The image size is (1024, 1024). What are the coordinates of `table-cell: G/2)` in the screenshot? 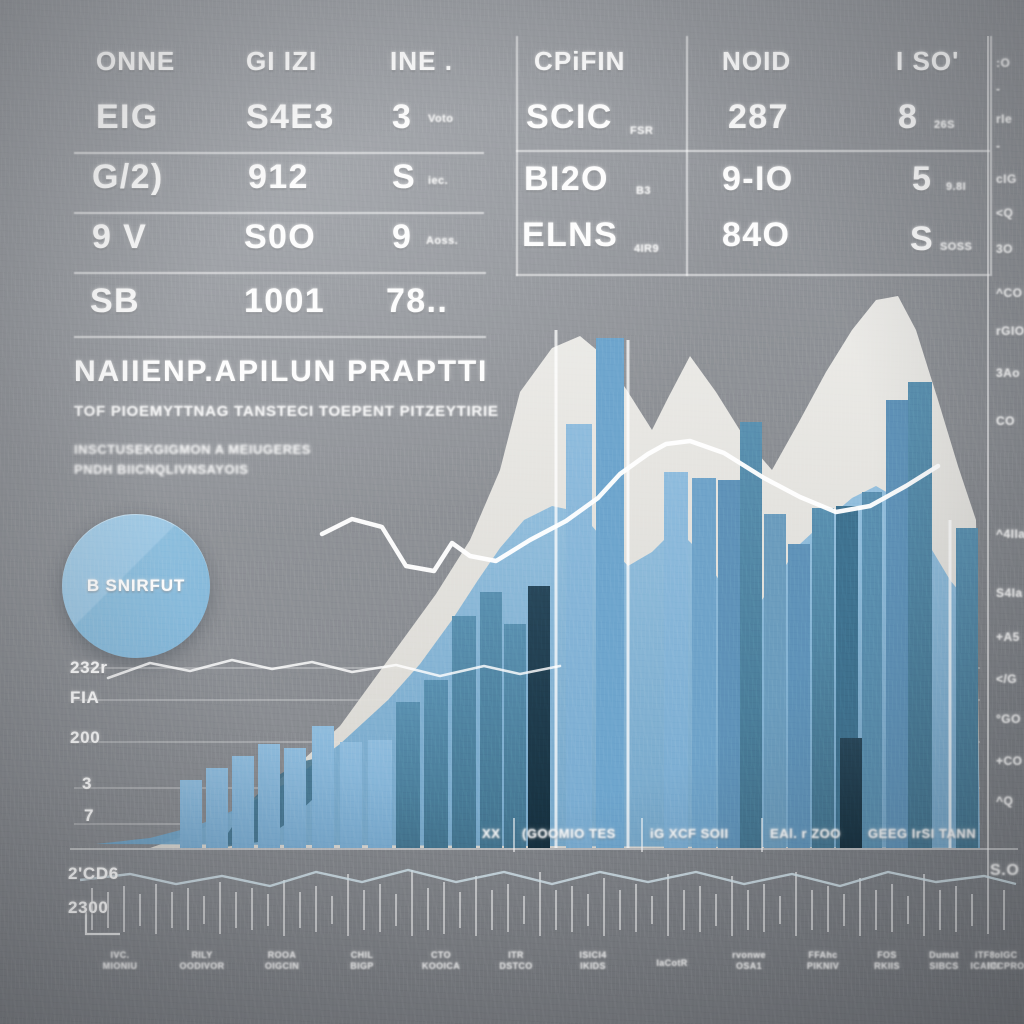 It's located at (128, 177).